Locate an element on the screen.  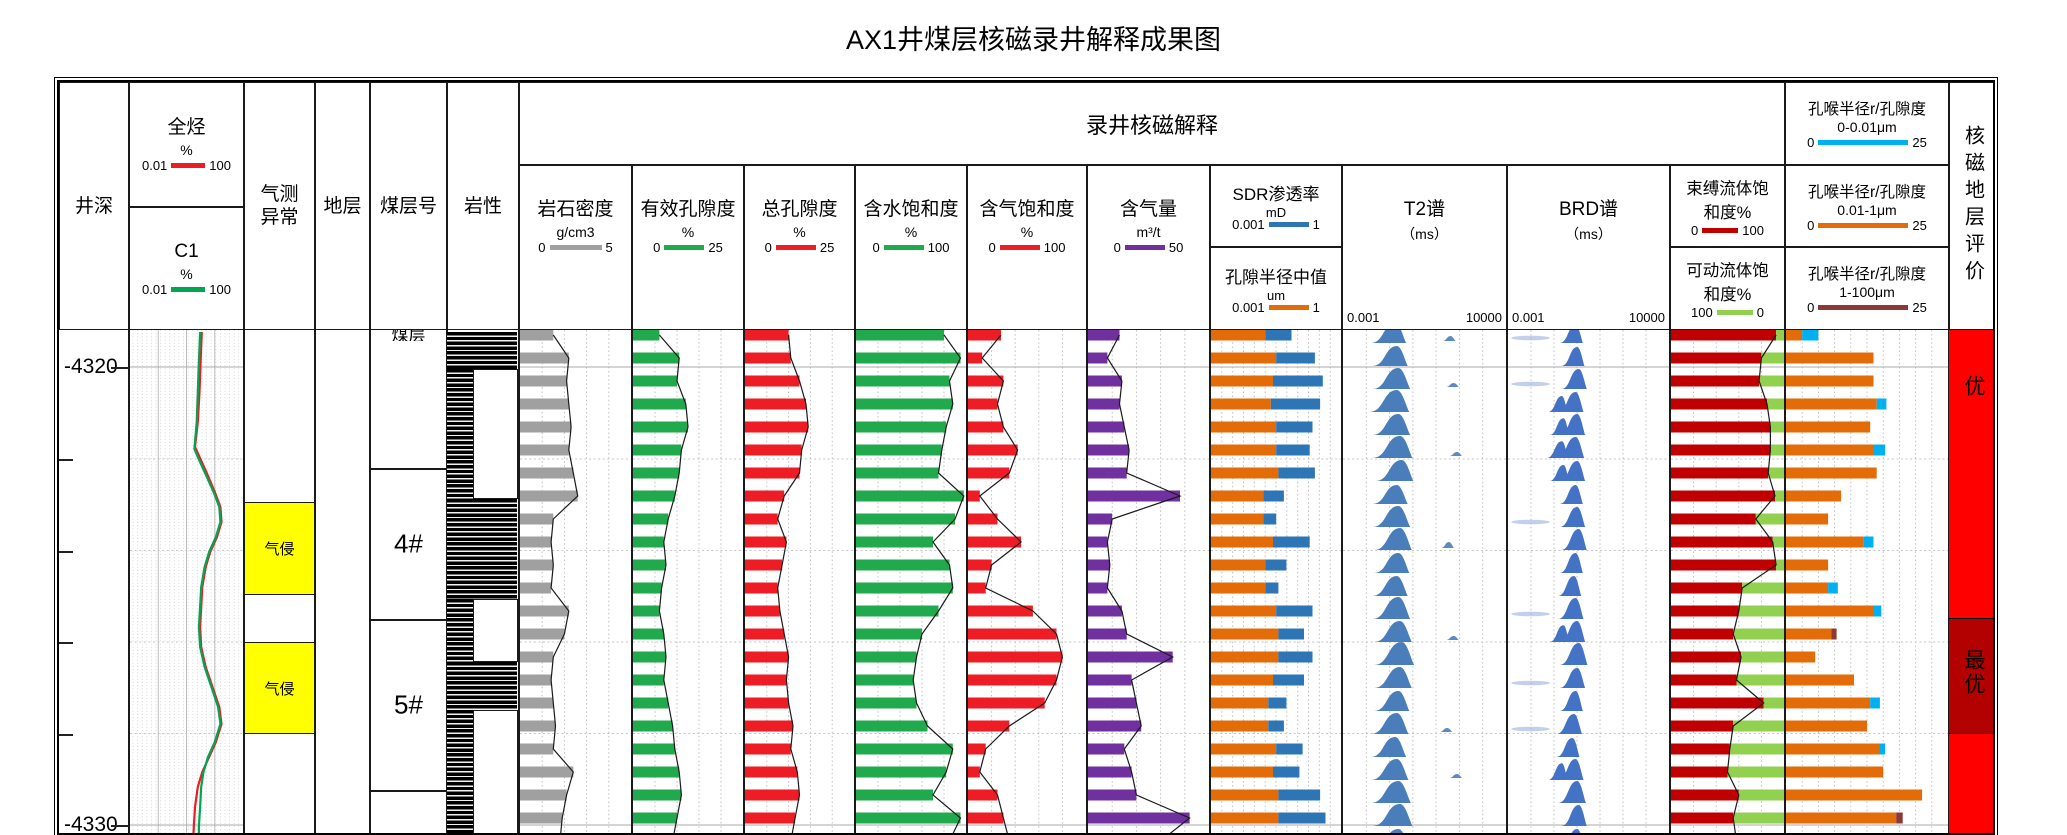
track-sdr is located at coordinates (1276, 581).